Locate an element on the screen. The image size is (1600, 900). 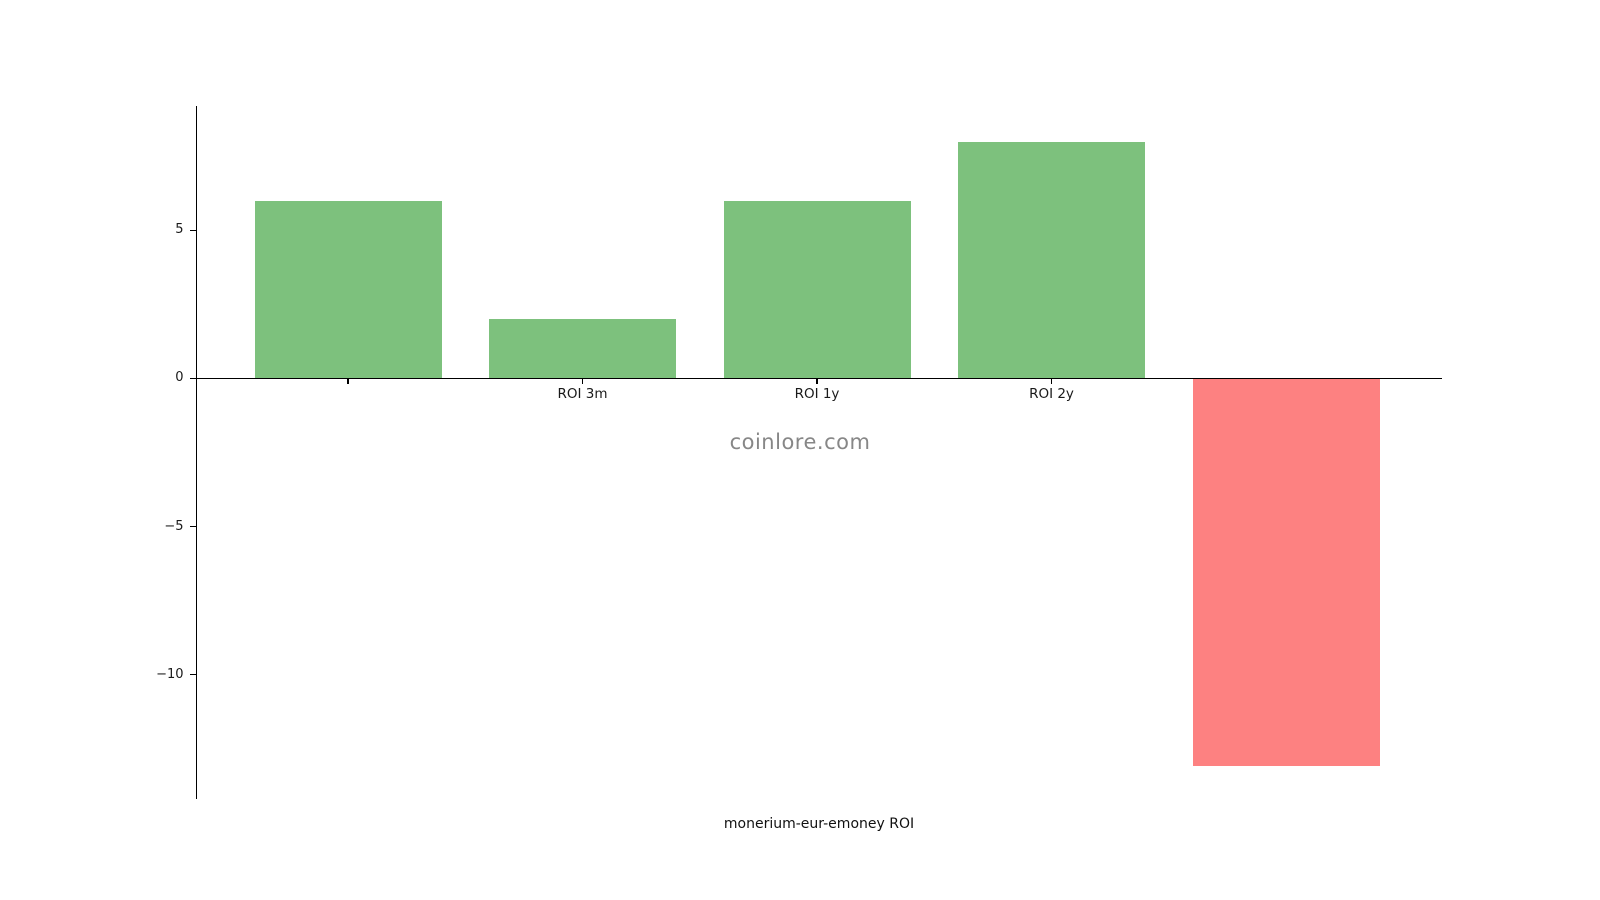
x-tick-label-roi-1y: ROI 1y is located at coordinates (817, 394).